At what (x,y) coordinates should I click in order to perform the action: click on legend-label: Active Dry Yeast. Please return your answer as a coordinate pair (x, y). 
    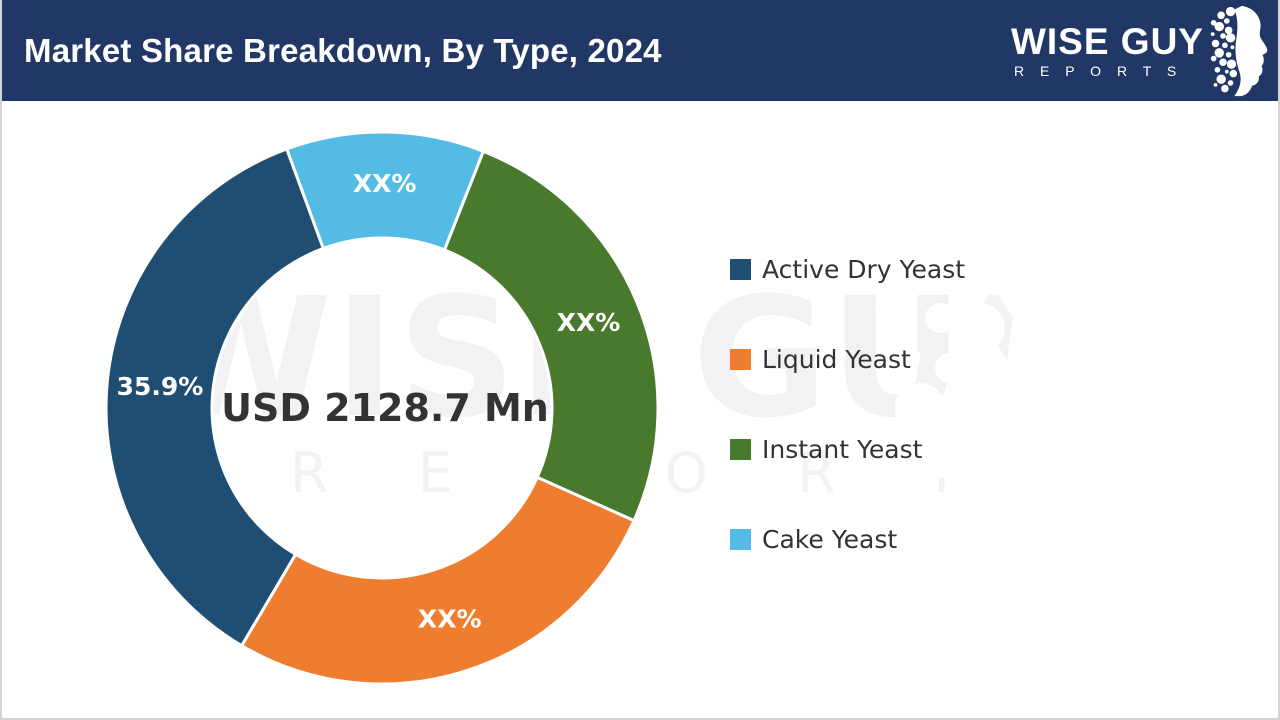
    Looking at the image, I should click on (864, 269).